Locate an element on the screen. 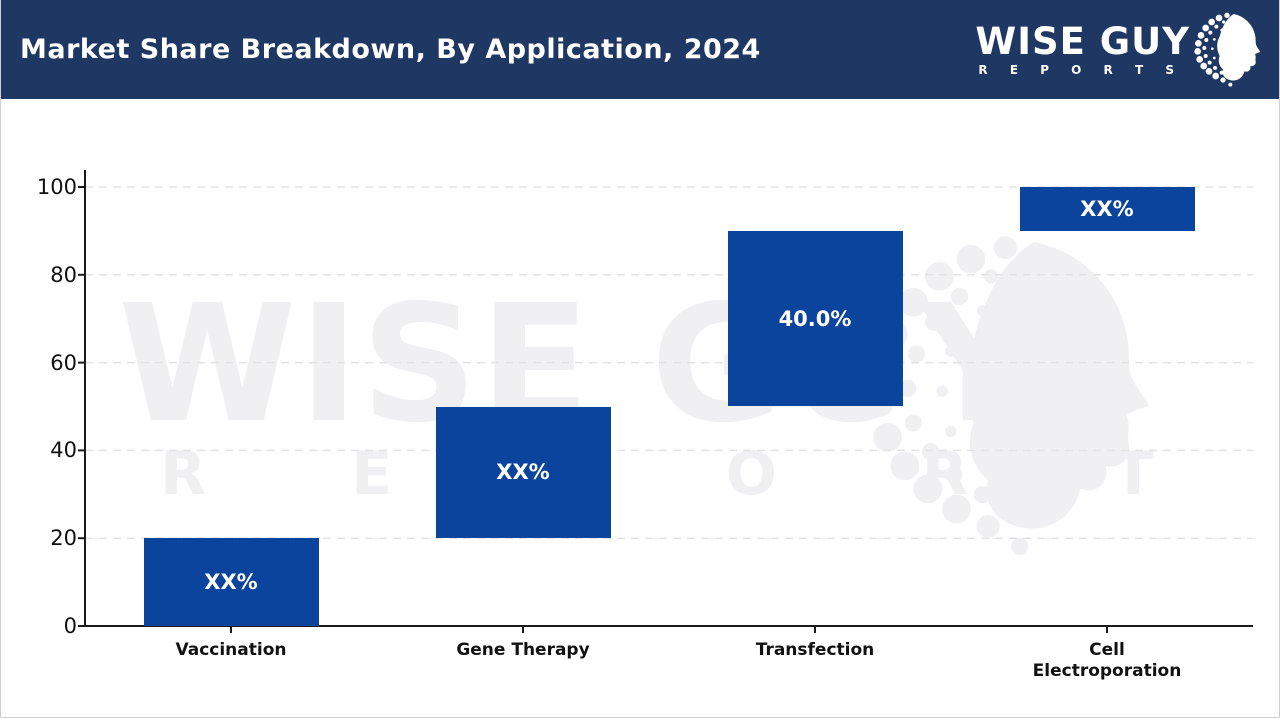 This screenshot has width=1280, height=720. x-category-label: Vaccination is located at coordinates (231, 650).